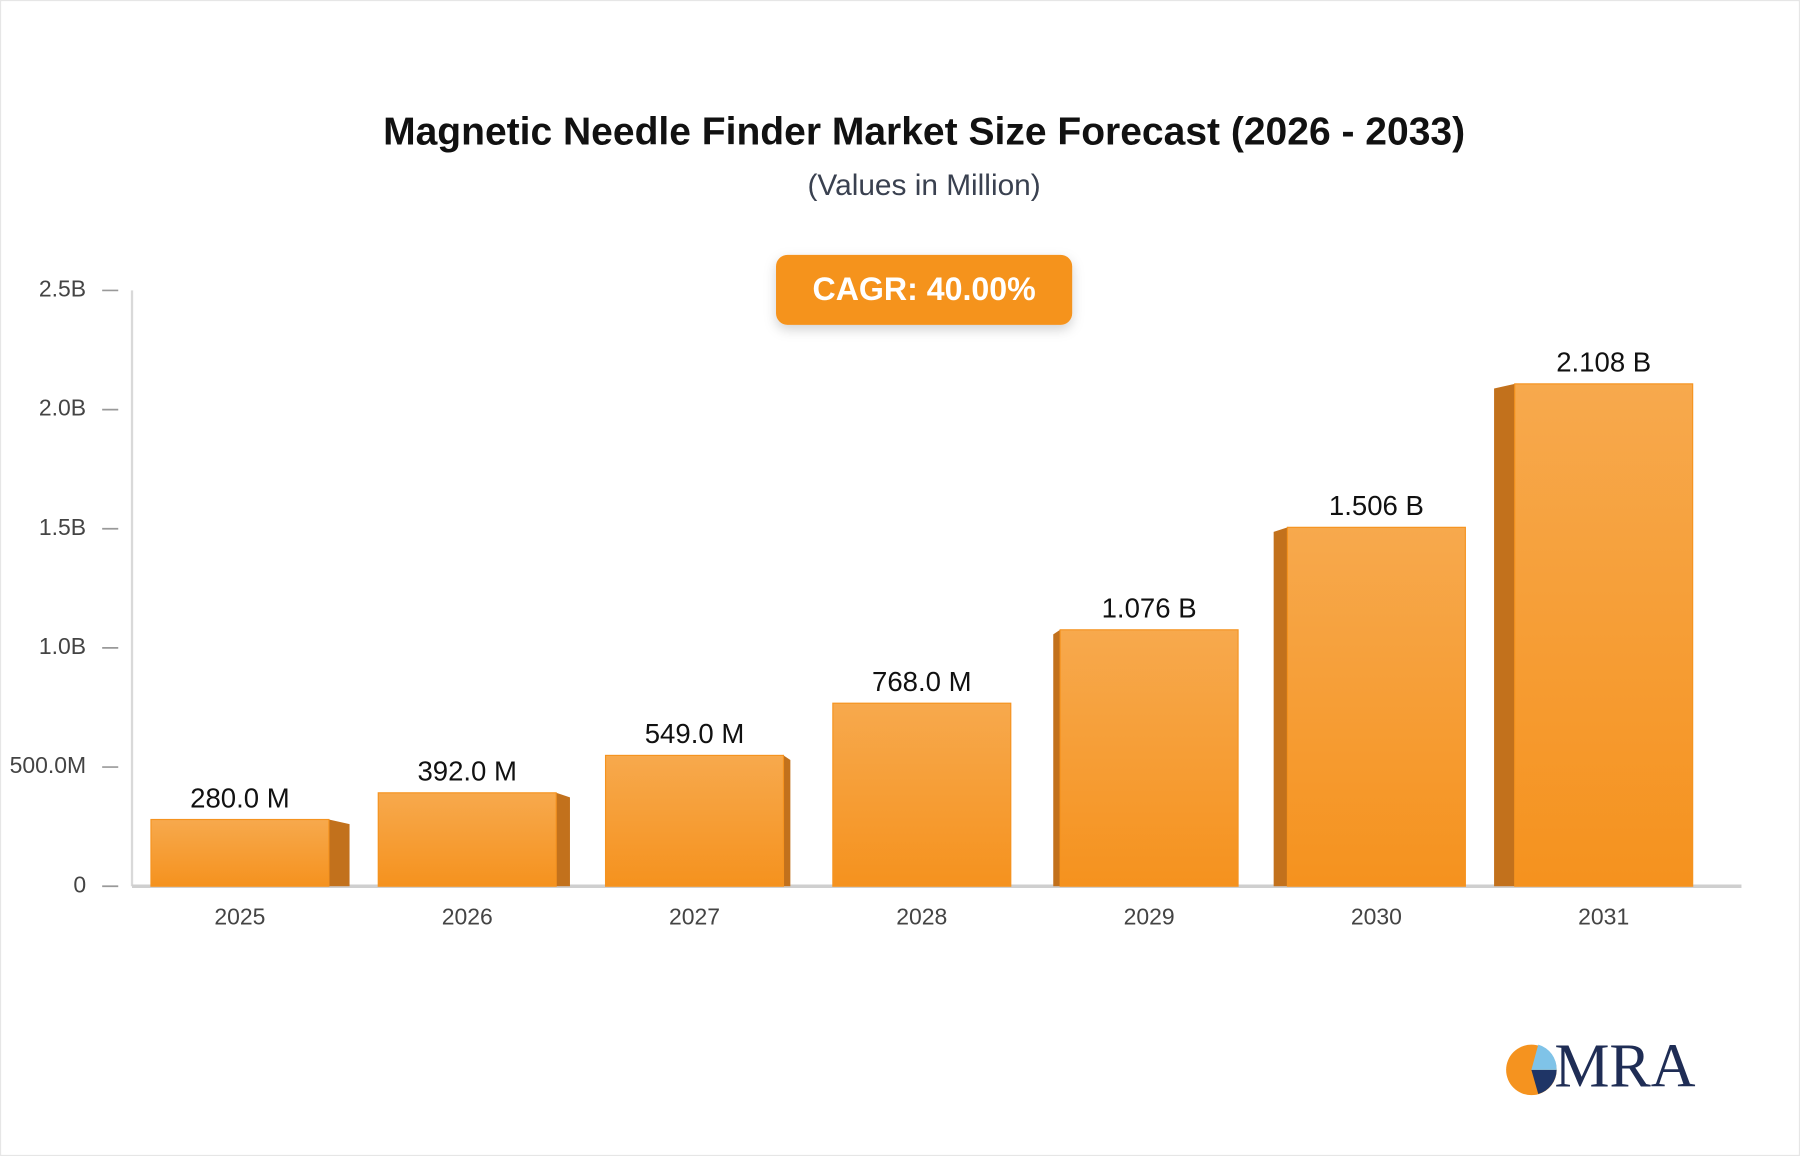 Image resolution: width=1800 pixels, height=1156 pixels. Describe the element at coordinates (62, 408) in the screenshot. I see `y-tick-label: 2.0B` at that location.